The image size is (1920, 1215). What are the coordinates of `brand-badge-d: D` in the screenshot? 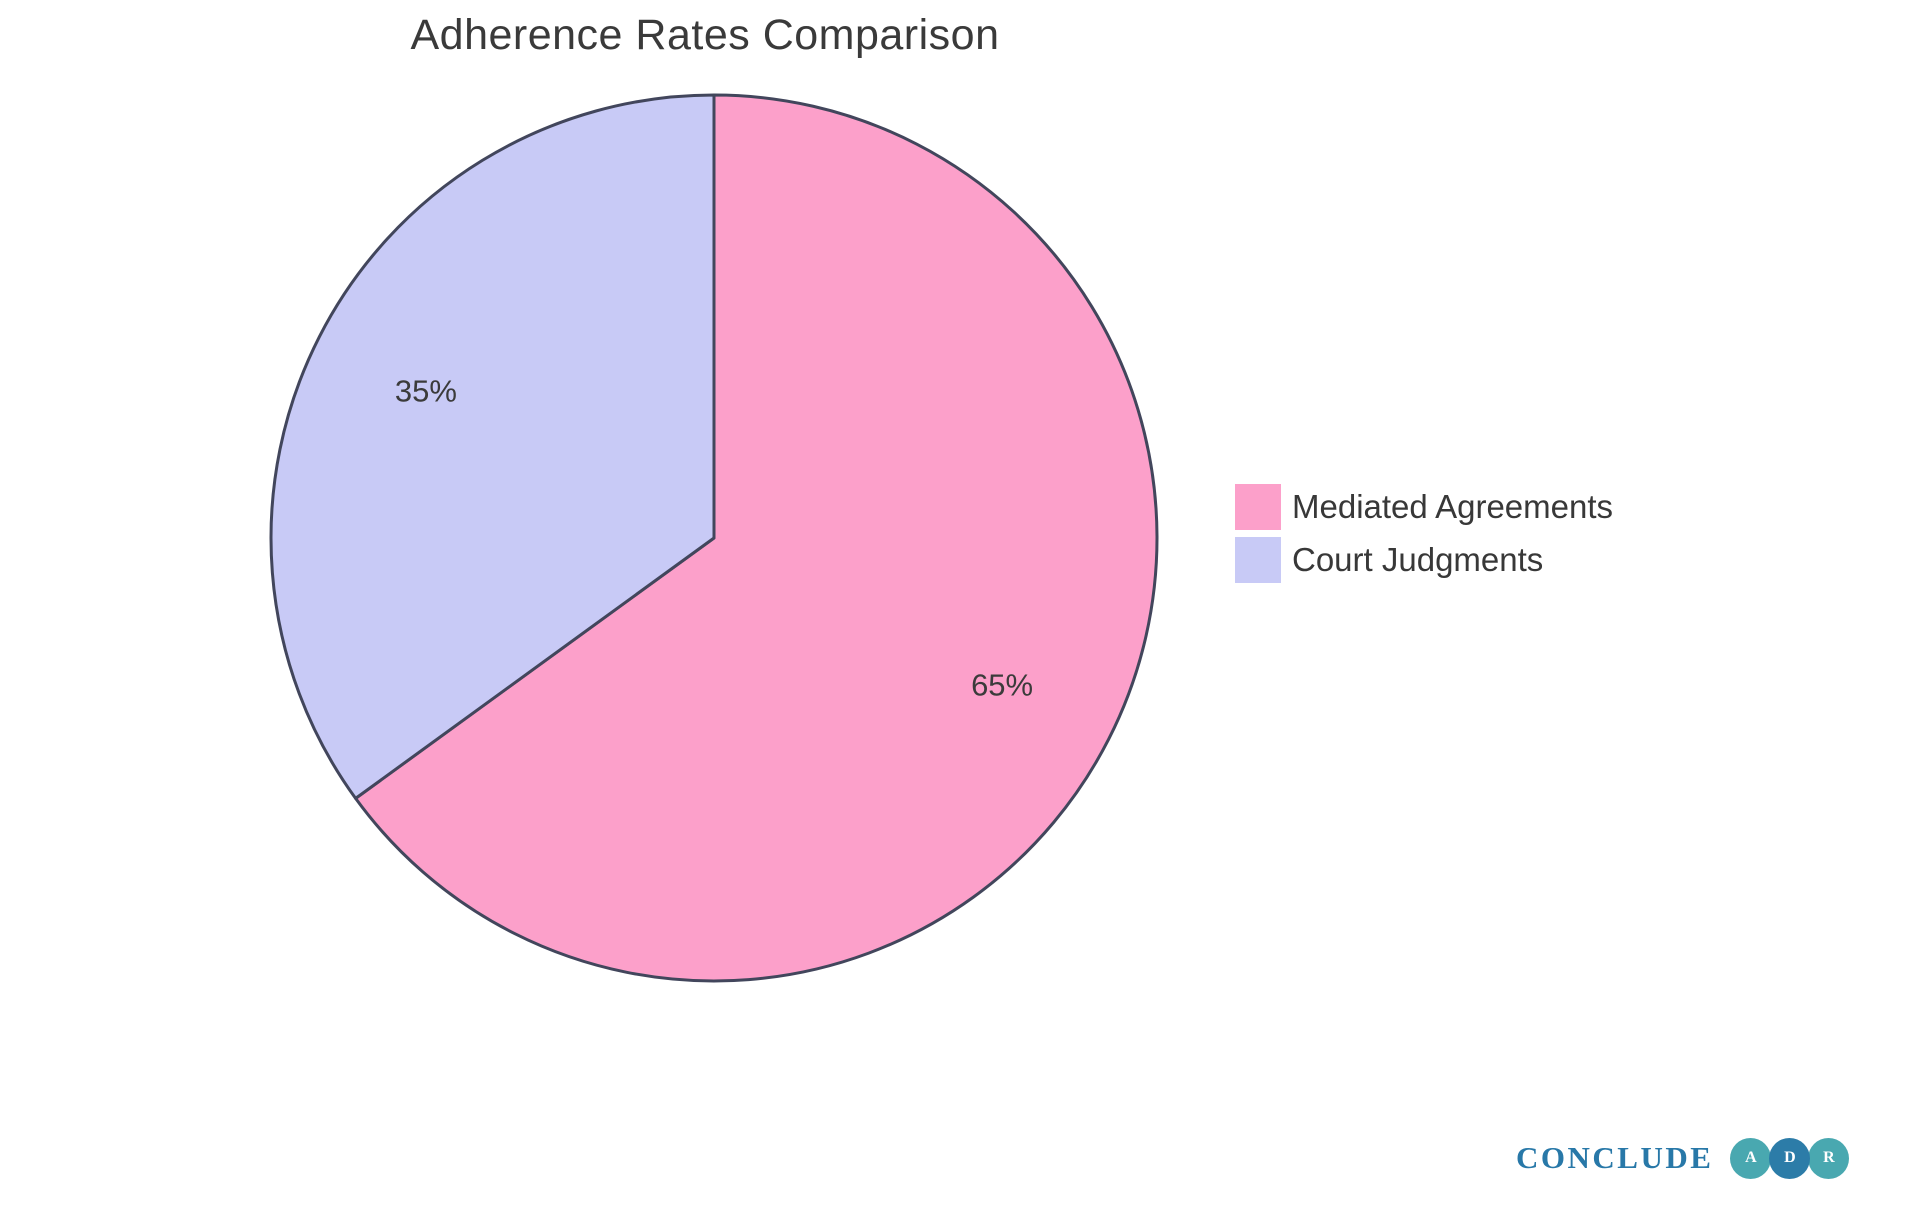 It's located at (1790, 1158).